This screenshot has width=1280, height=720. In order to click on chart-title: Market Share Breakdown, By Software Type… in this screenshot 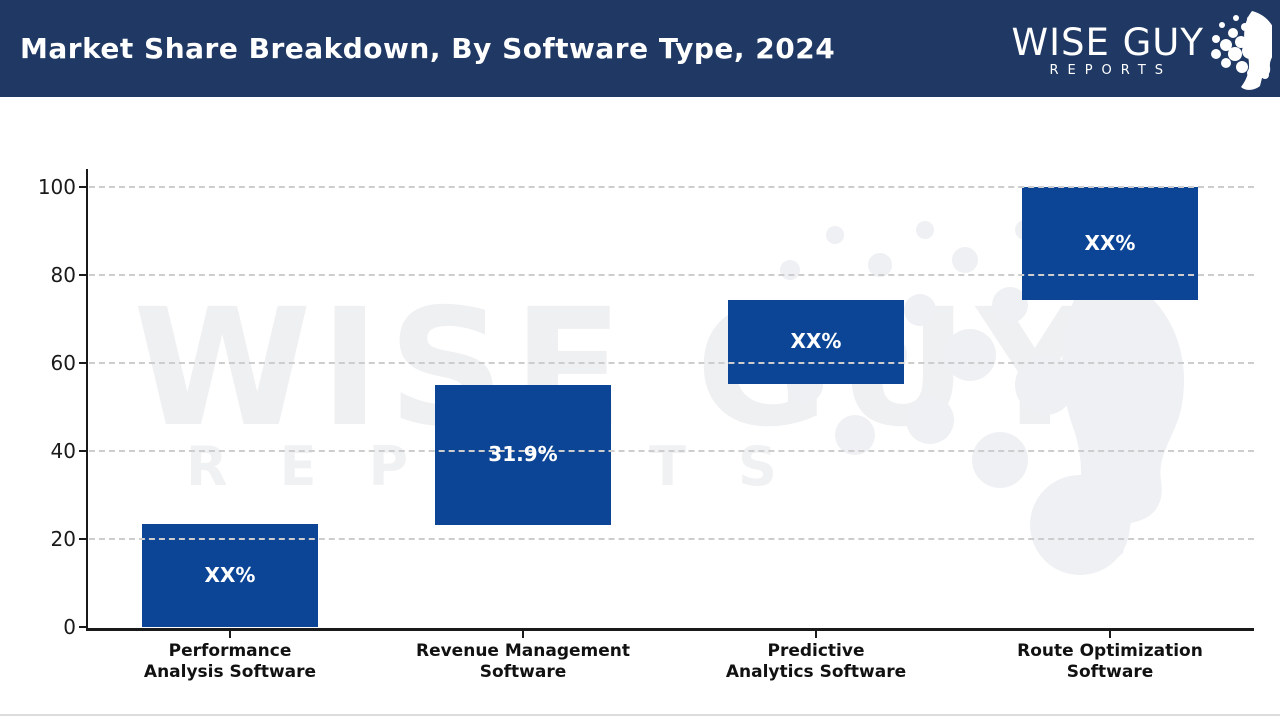, I will do `click(428, 48)`.